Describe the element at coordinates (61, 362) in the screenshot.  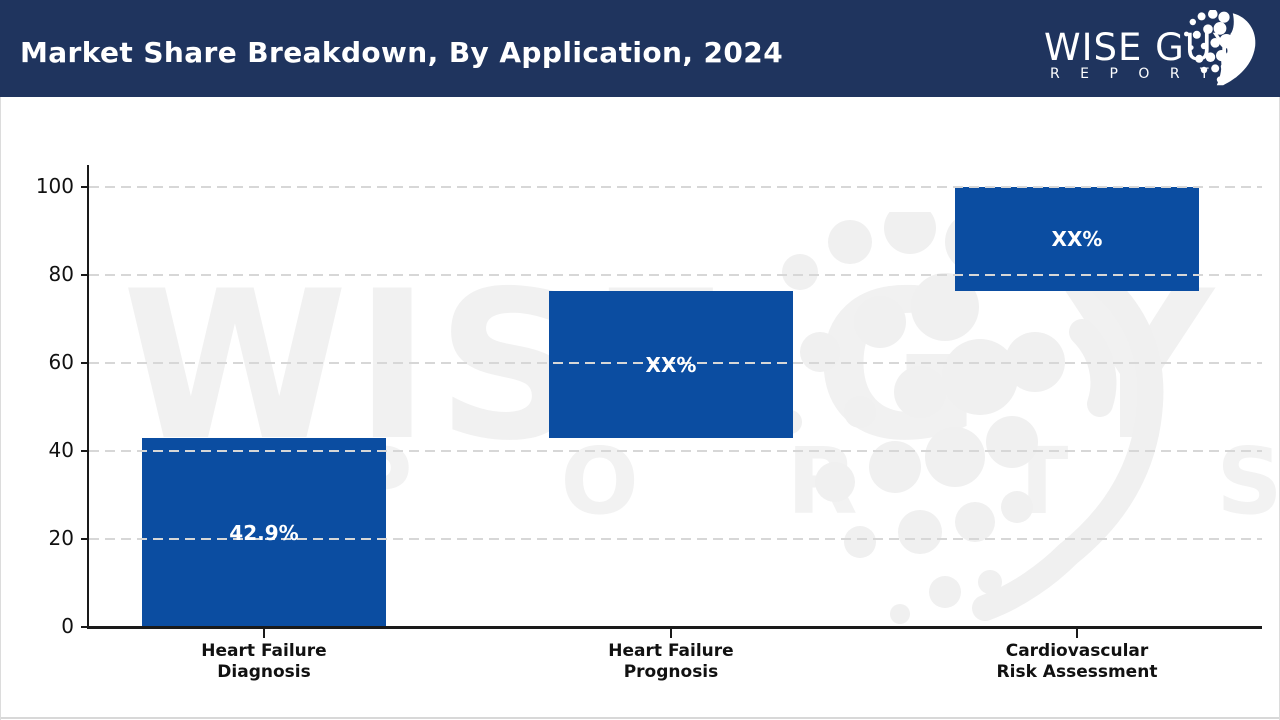
I see `y-tick-label-60: 60` at that location.